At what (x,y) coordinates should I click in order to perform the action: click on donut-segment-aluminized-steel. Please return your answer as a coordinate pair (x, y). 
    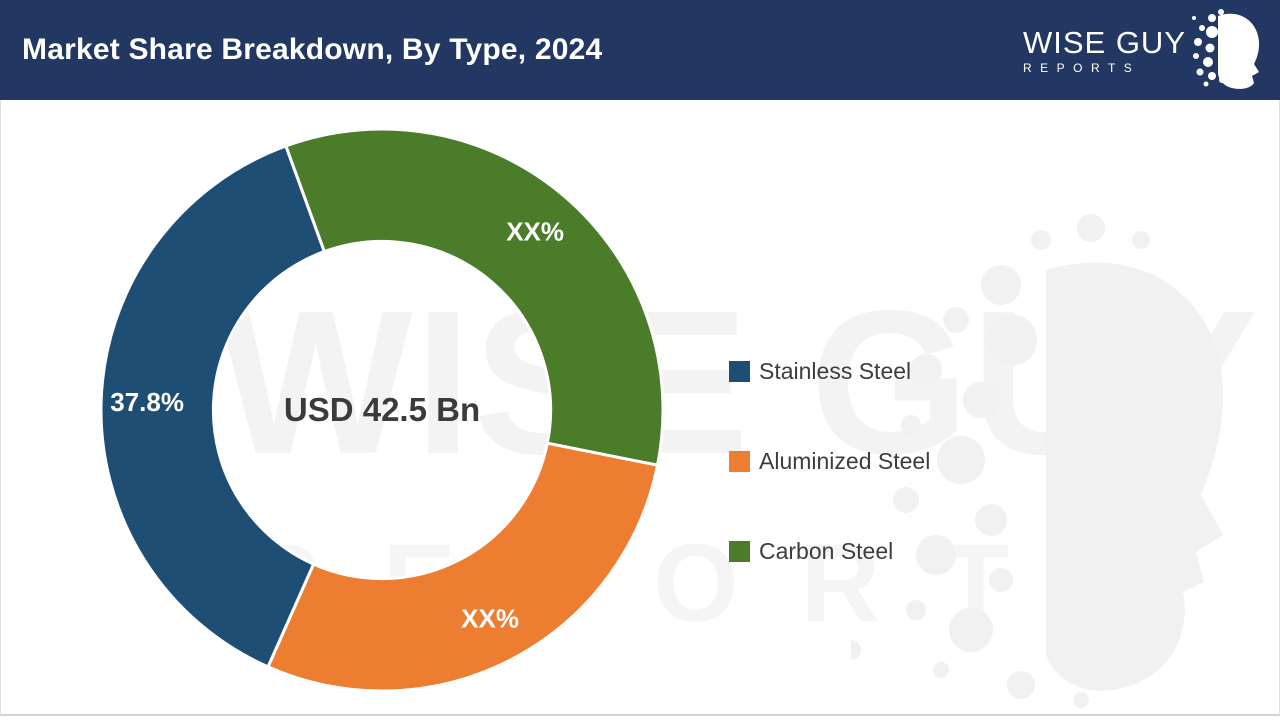
    Looking at the image, I should click on (463, 567).